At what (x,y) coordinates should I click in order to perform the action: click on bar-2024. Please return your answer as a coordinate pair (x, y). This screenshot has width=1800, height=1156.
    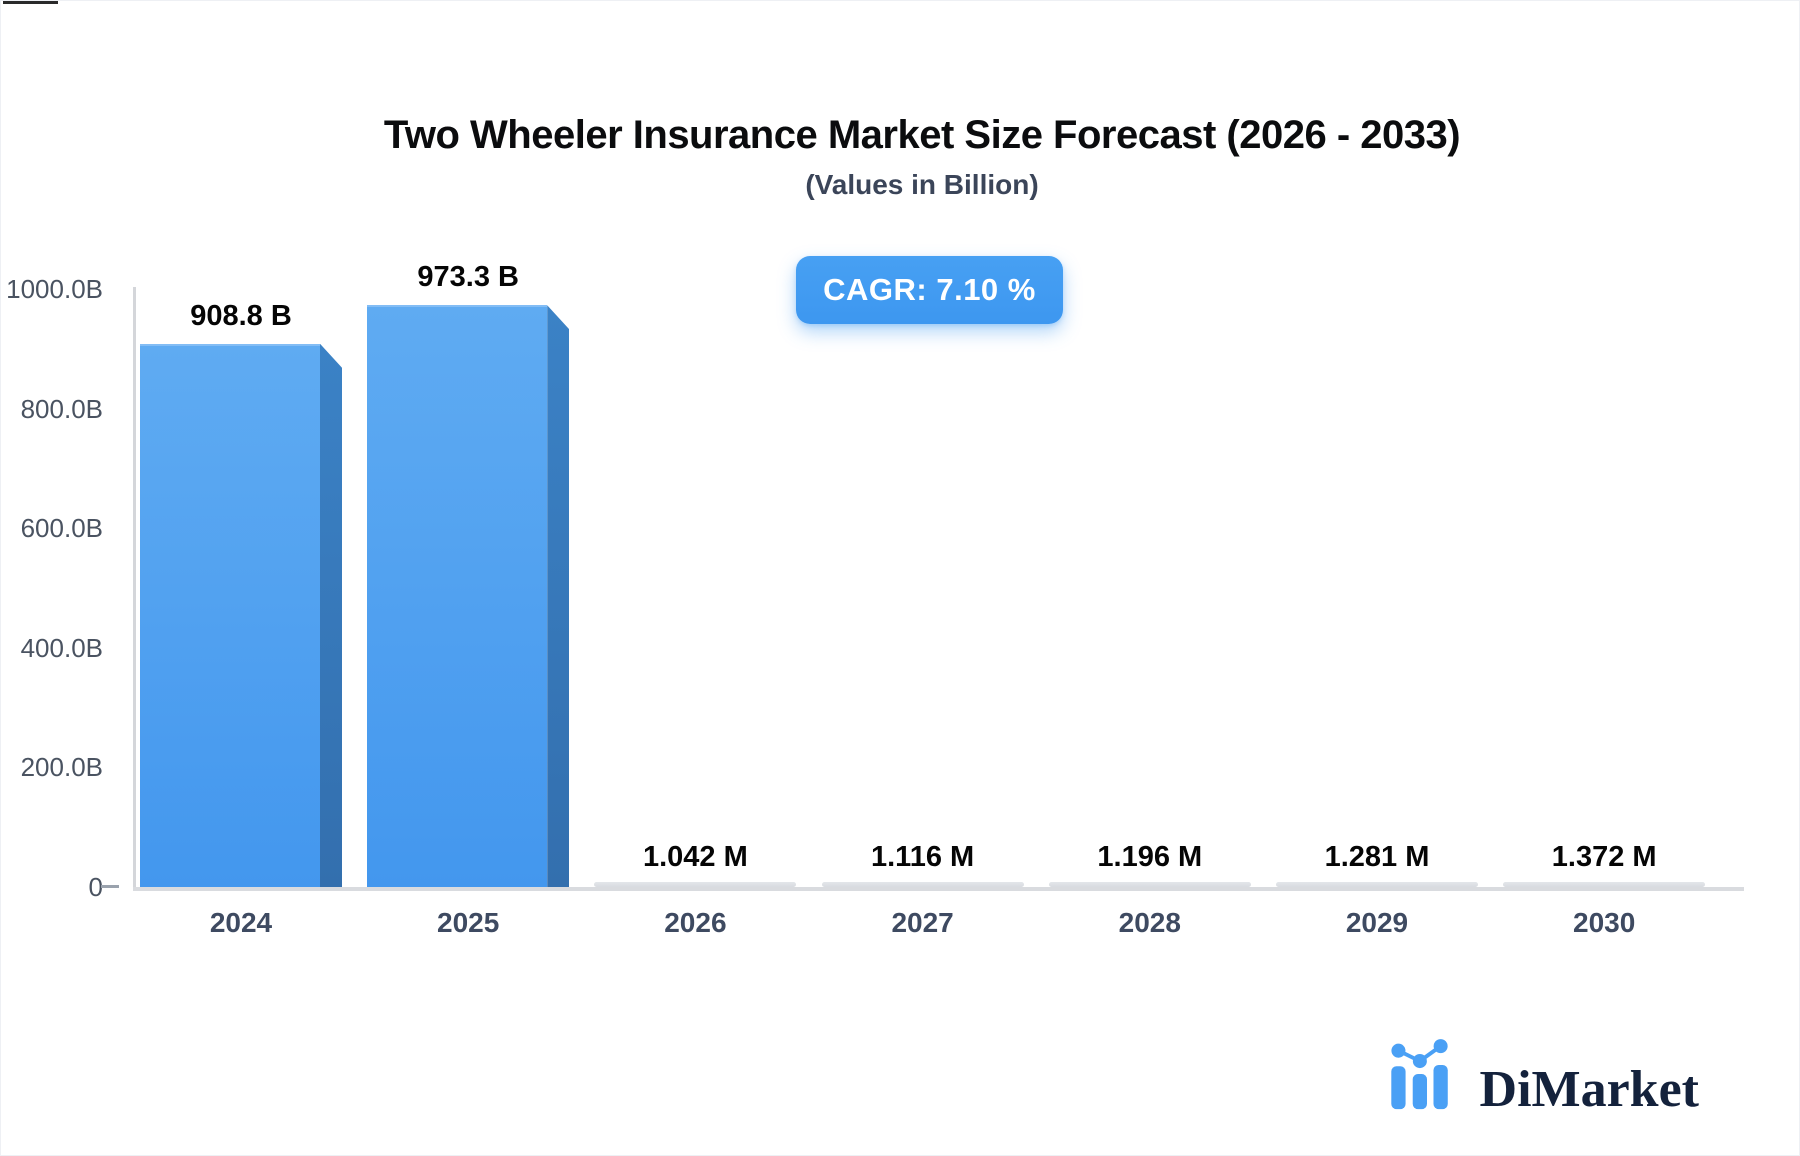
    Looking at the image, I should click on (230, 615).